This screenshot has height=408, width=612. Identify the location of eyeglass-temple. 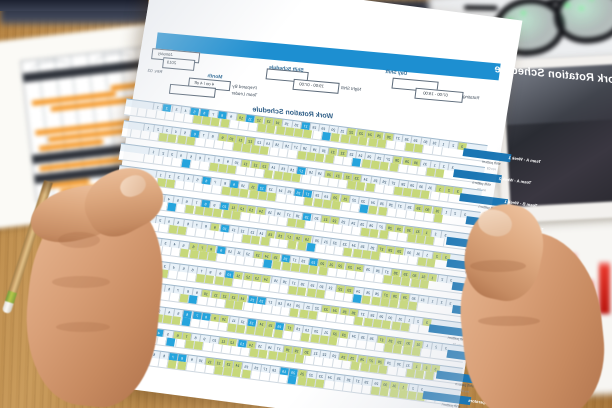
(480, 8).